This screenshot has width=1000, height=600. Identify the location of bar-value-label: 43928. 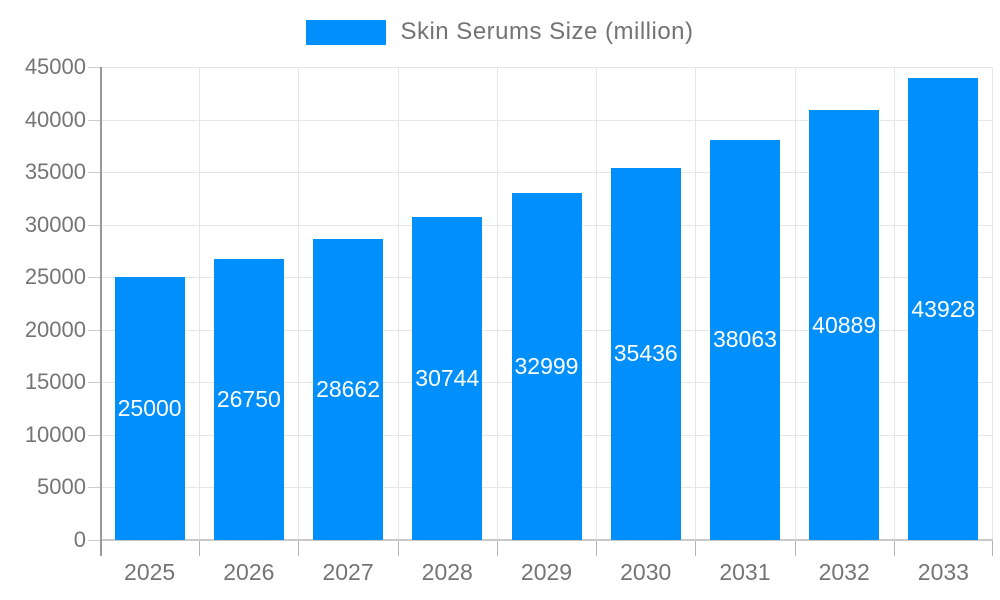
(943, 308).